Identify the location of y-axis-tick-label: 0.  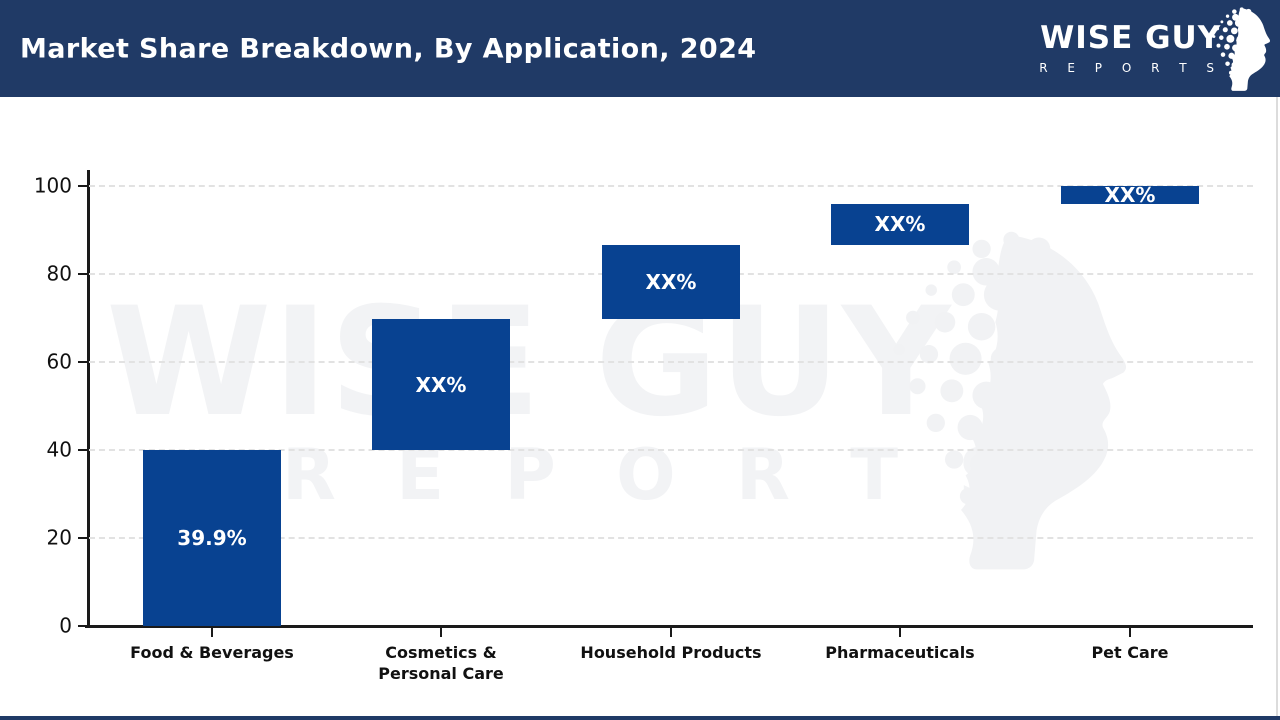
(65, 625).